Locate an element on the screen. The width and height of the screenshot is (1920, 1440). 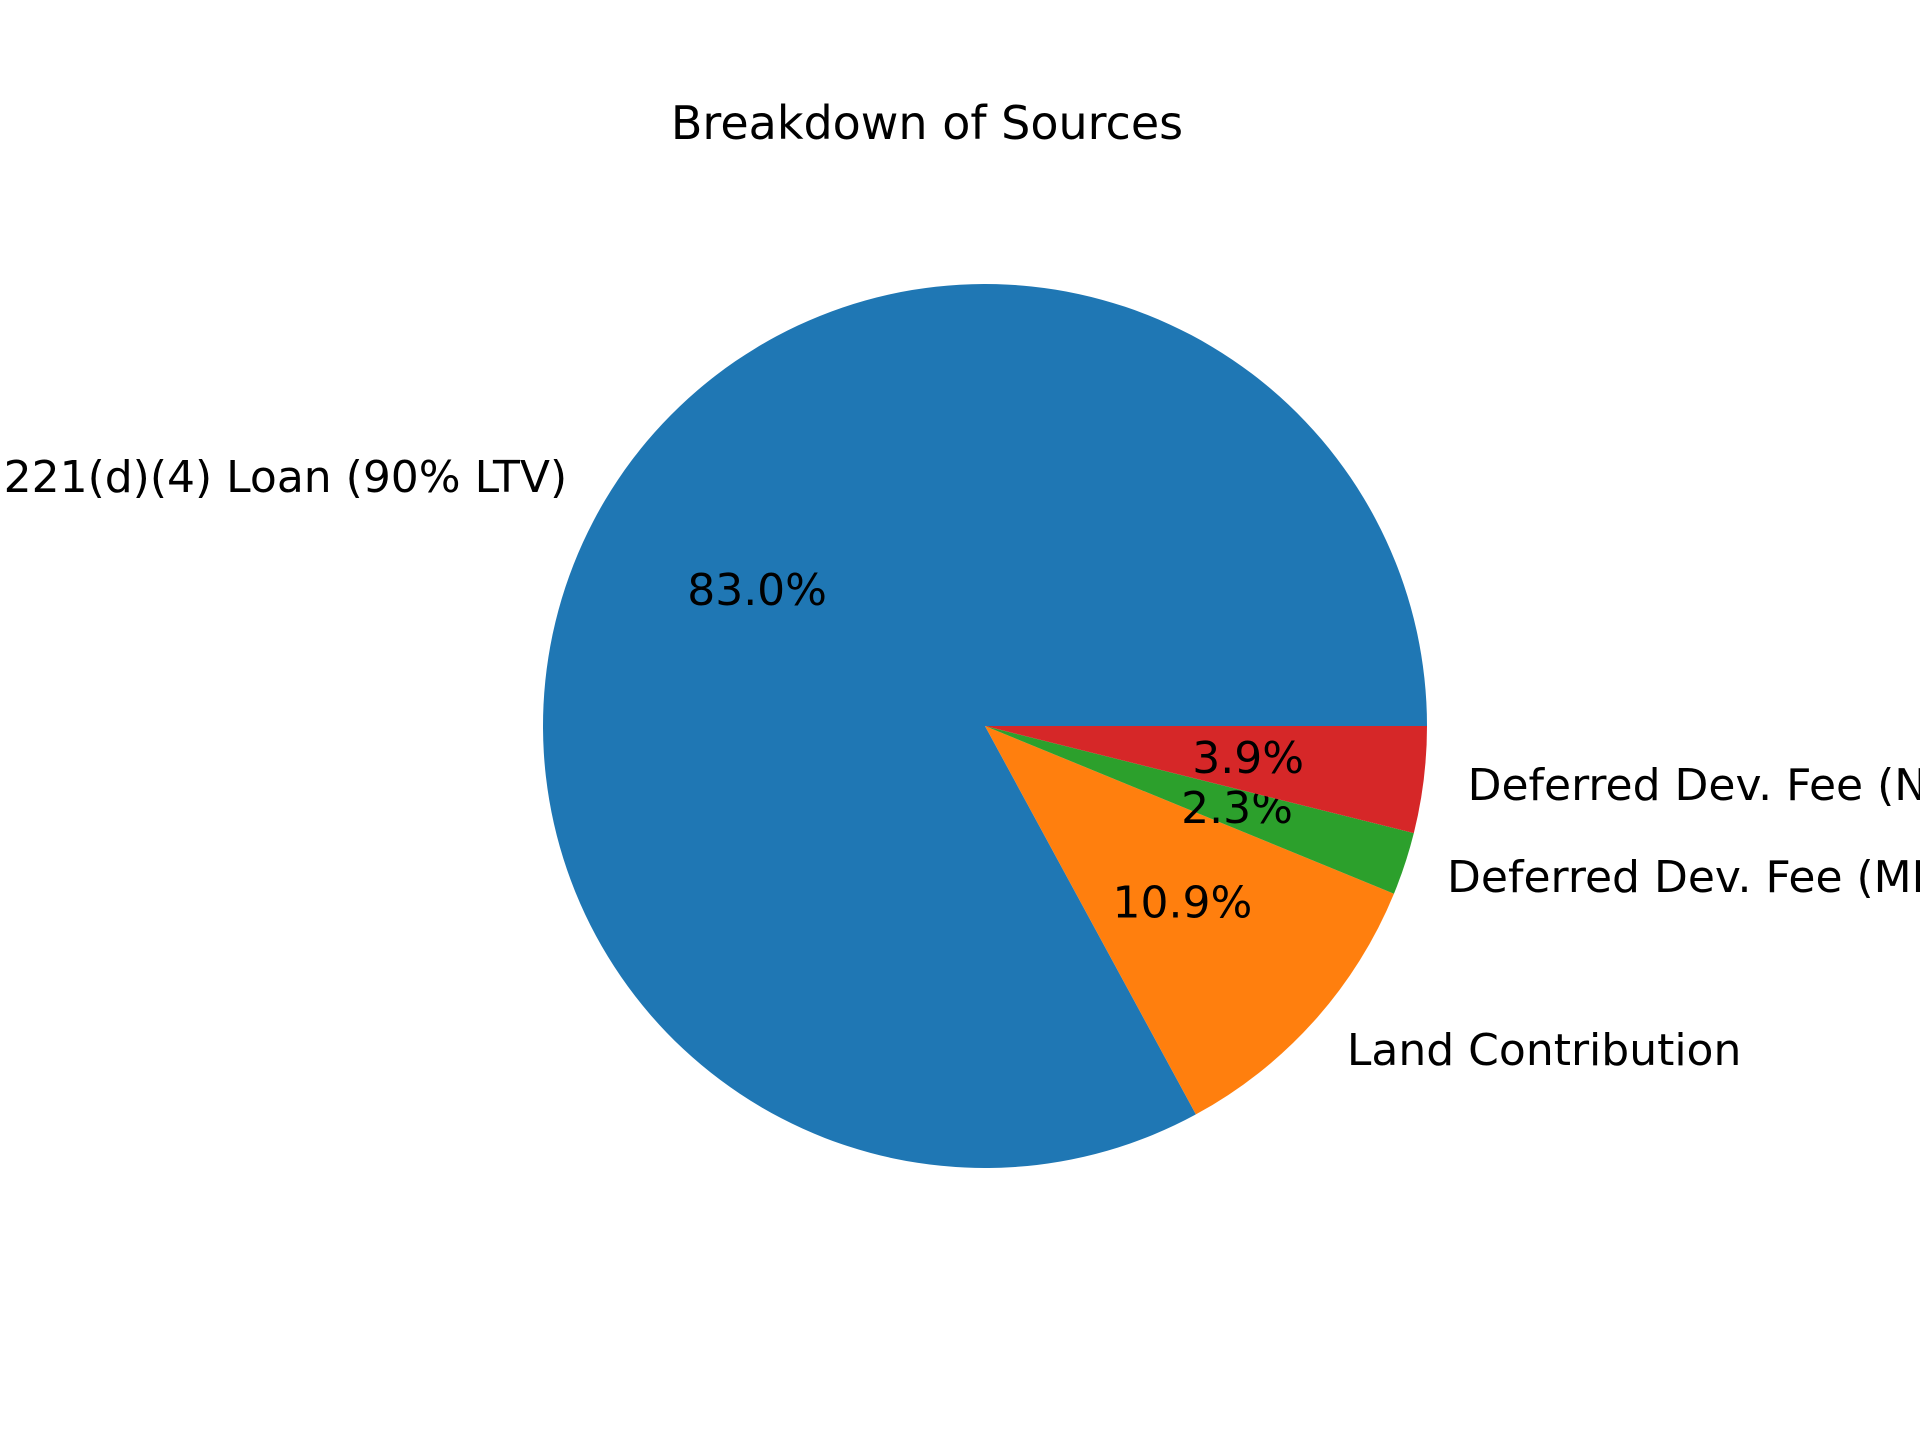
slice-label-hud-221-d-4-loan-90-ltv: HUD 221(d)(4) Loan (90% LTV) is located at coordinates (283, 477).